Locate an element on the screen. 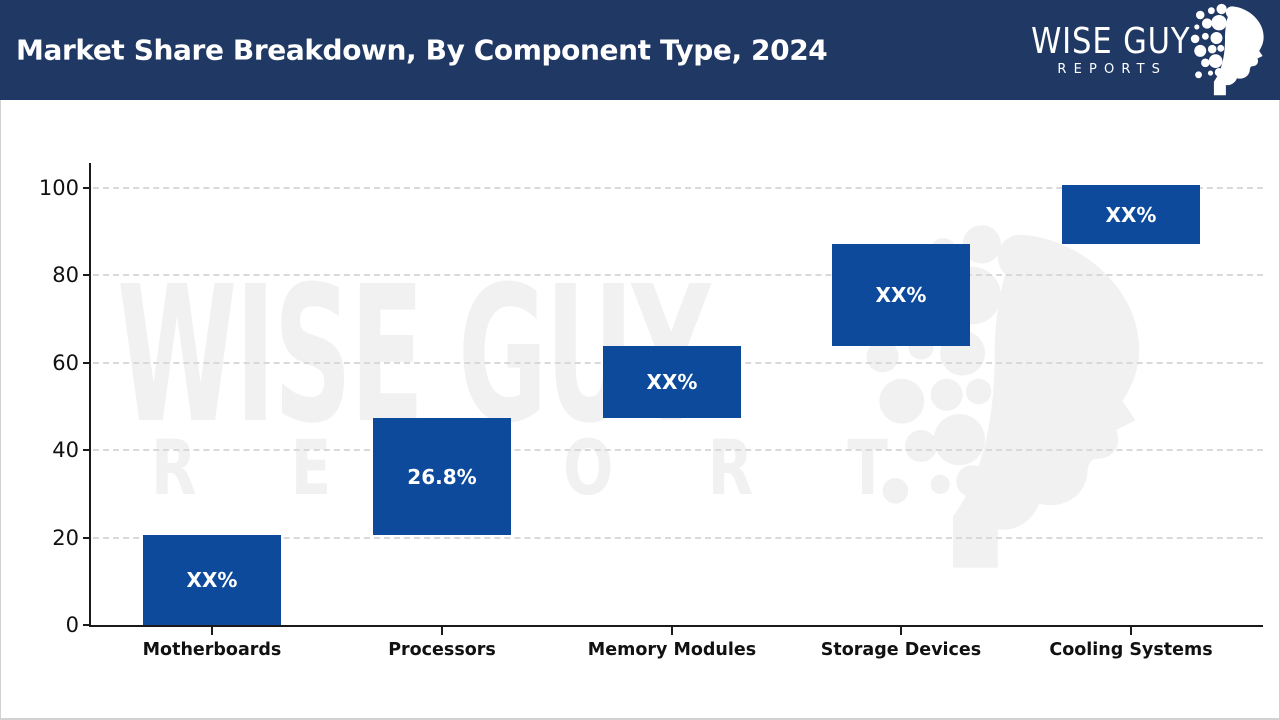 The width and height of the screenshot is (1280, 720). bar-storage-devices: XX% is located at coordinates (901, 295).